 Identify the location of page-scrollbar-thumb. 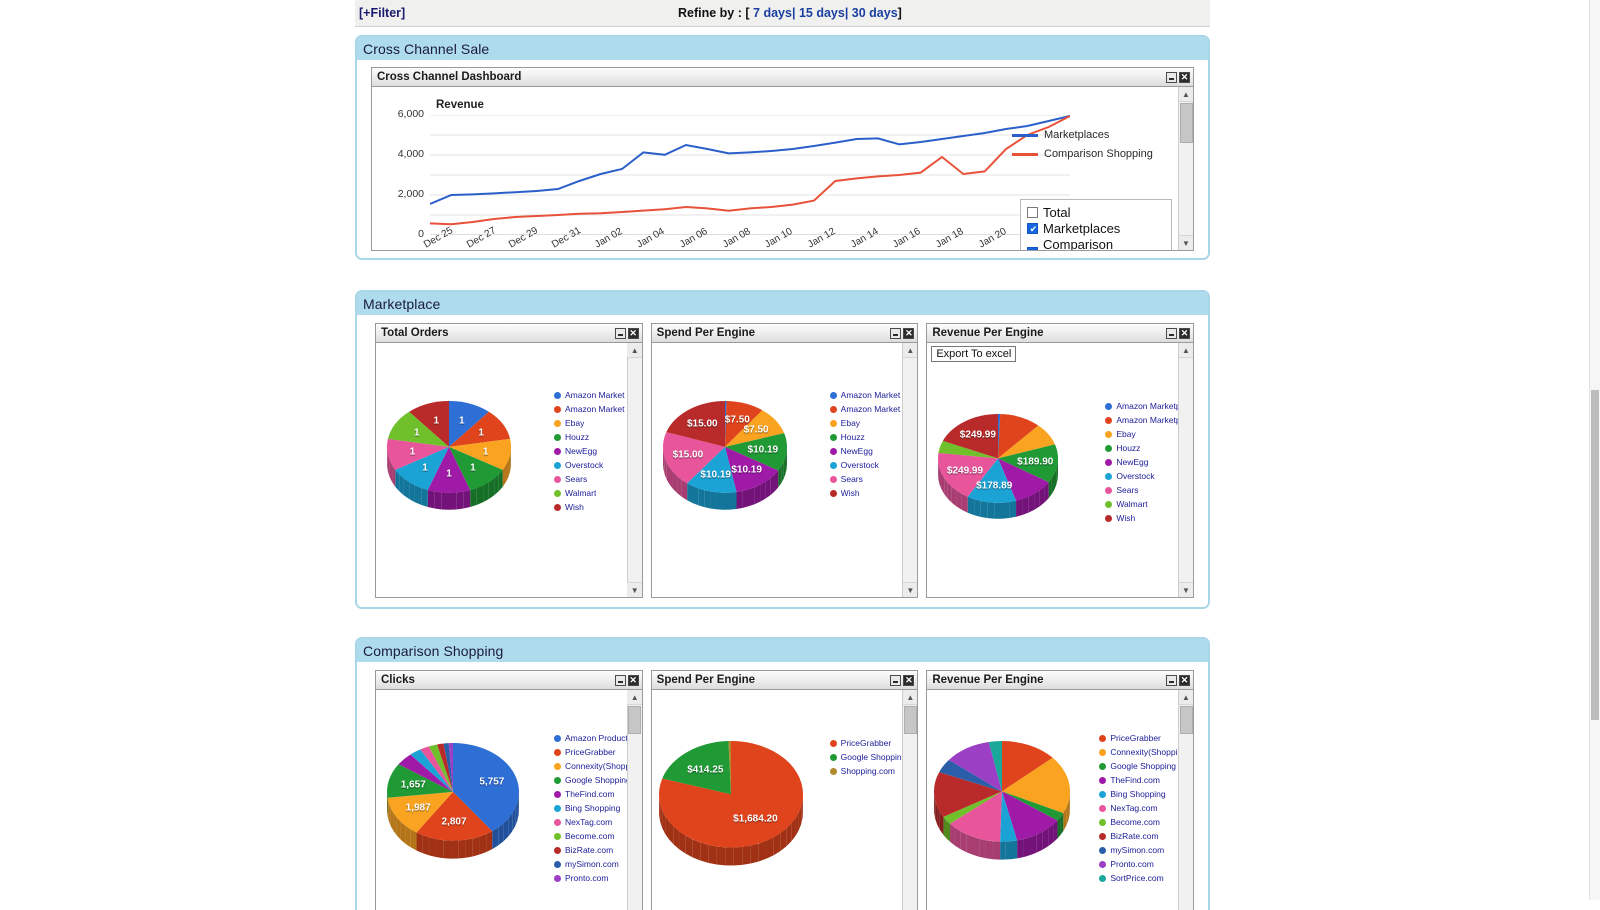
(1595, 555).